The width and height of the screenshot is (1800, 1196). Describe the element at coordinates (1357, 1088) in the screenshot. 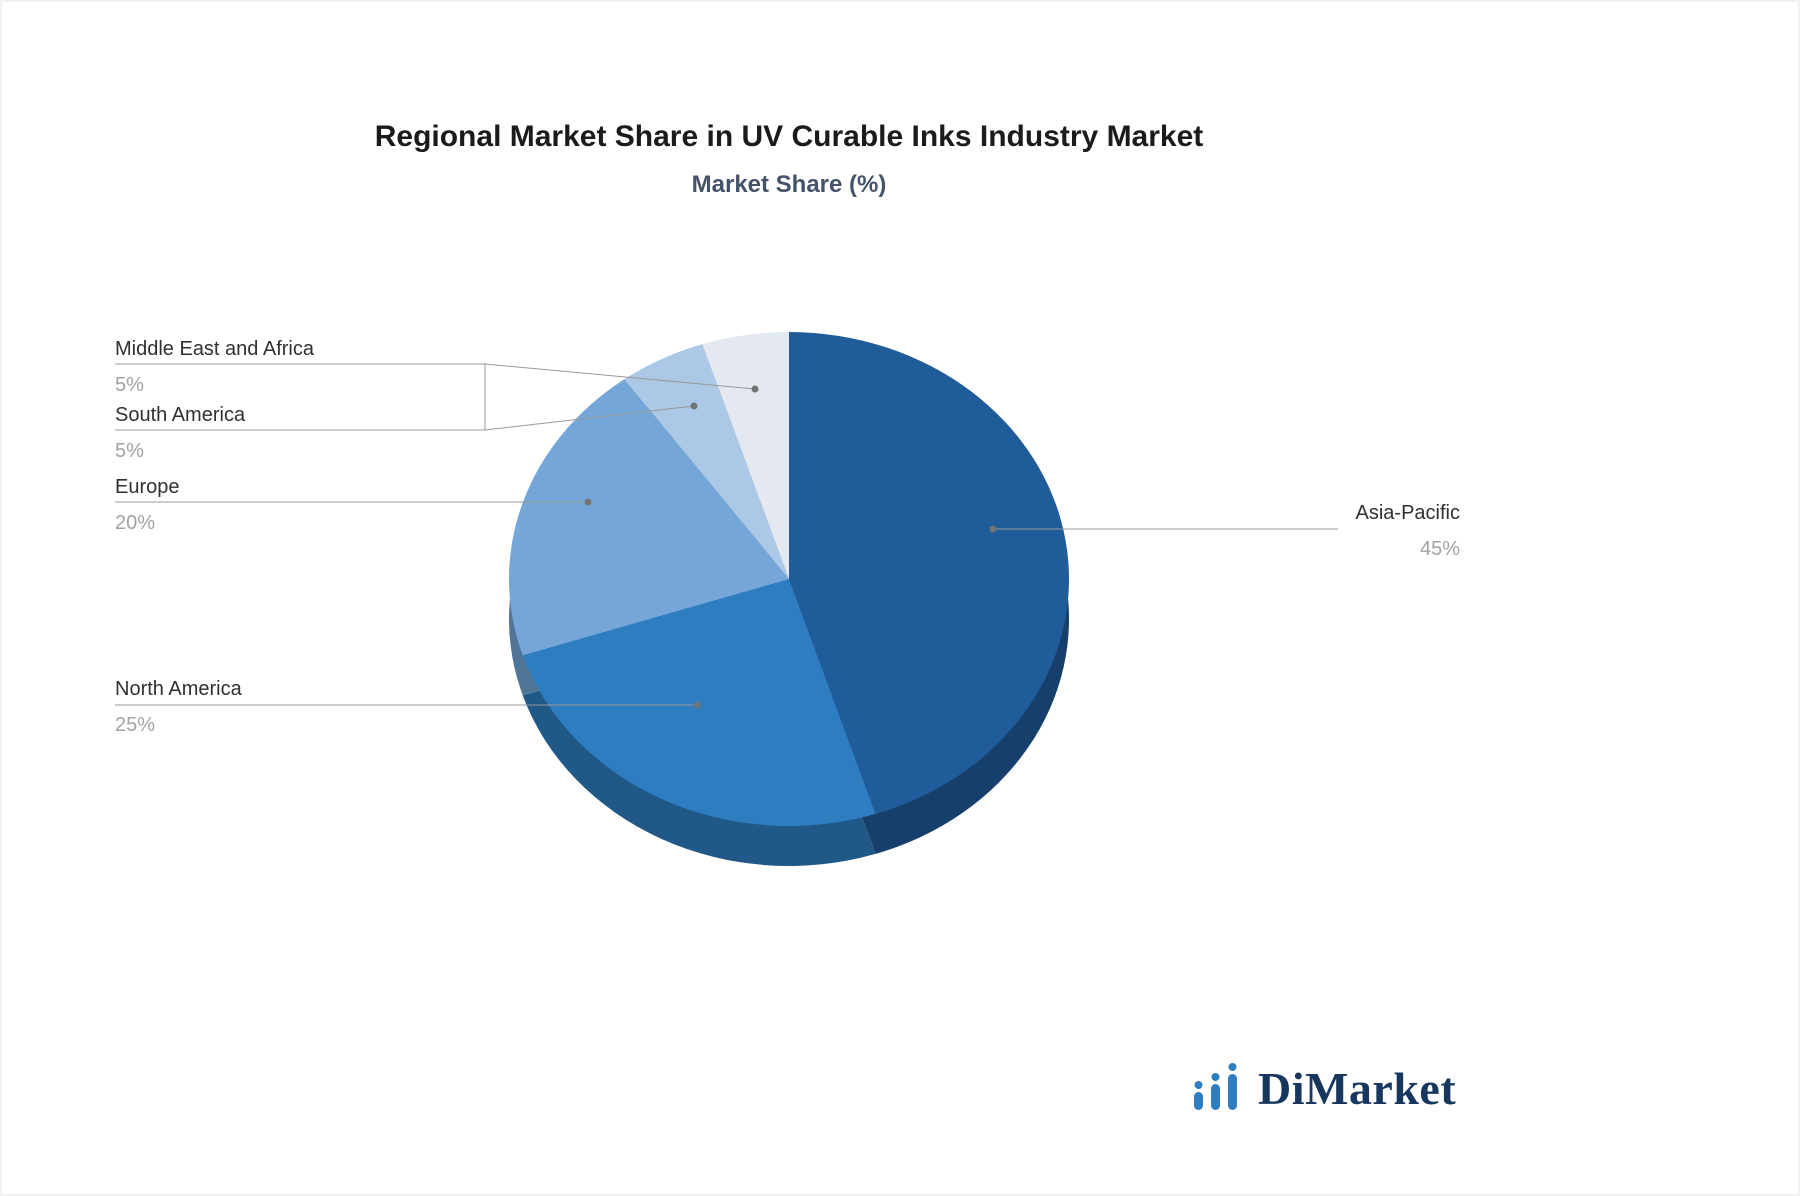

I see `brand-name: DiMarket` at that location.